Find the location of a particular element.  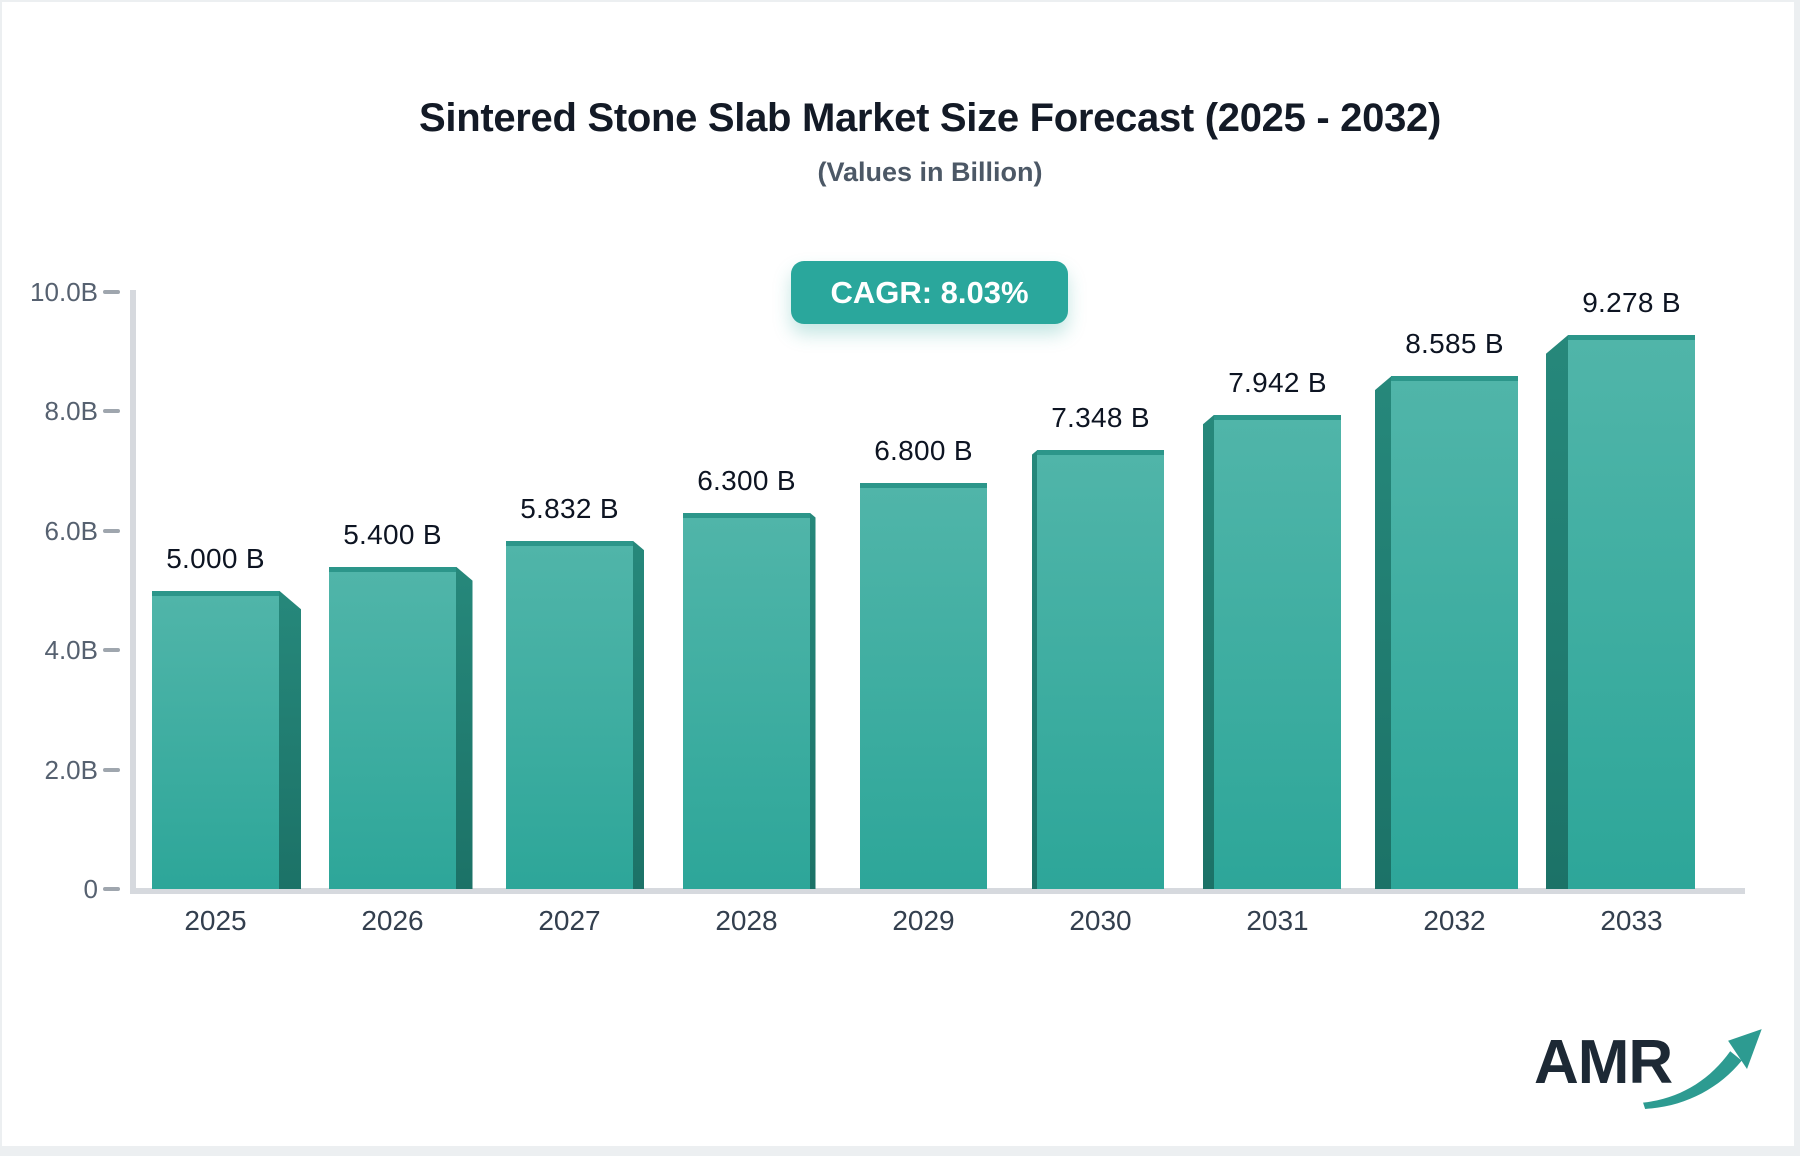

x-axis-label: 2031 is located at coordinates (1277, 920).